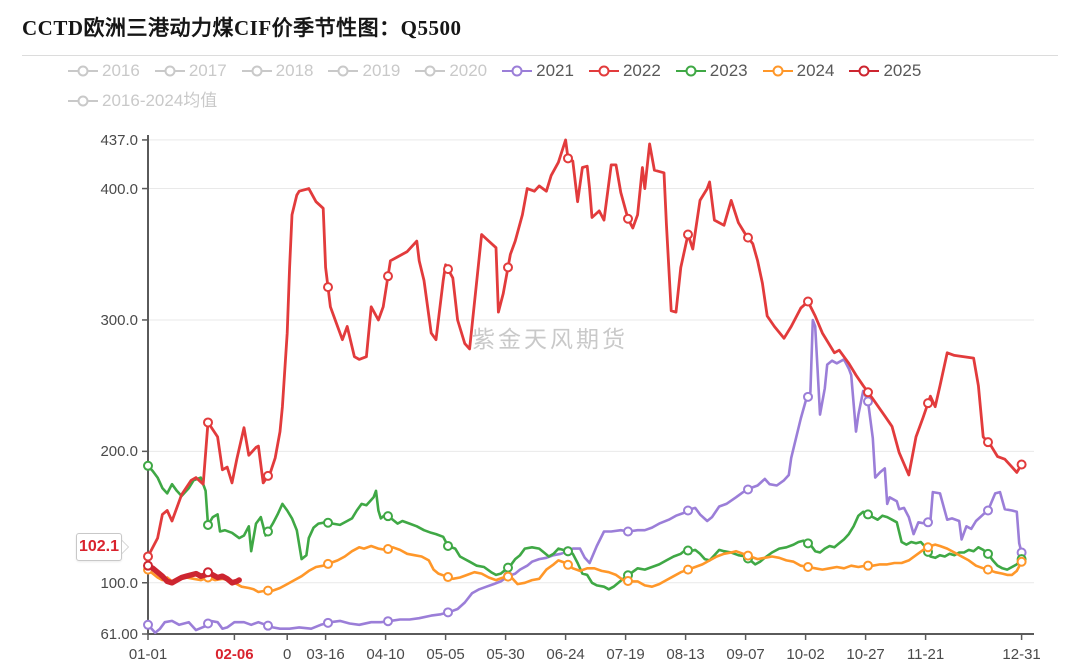 The width and height of the screenshot is (1080, 671). What do you see at coordinates (555, 70) in the screenshot?
I see `legend-label: 2021` at bounding box center [555, 70].